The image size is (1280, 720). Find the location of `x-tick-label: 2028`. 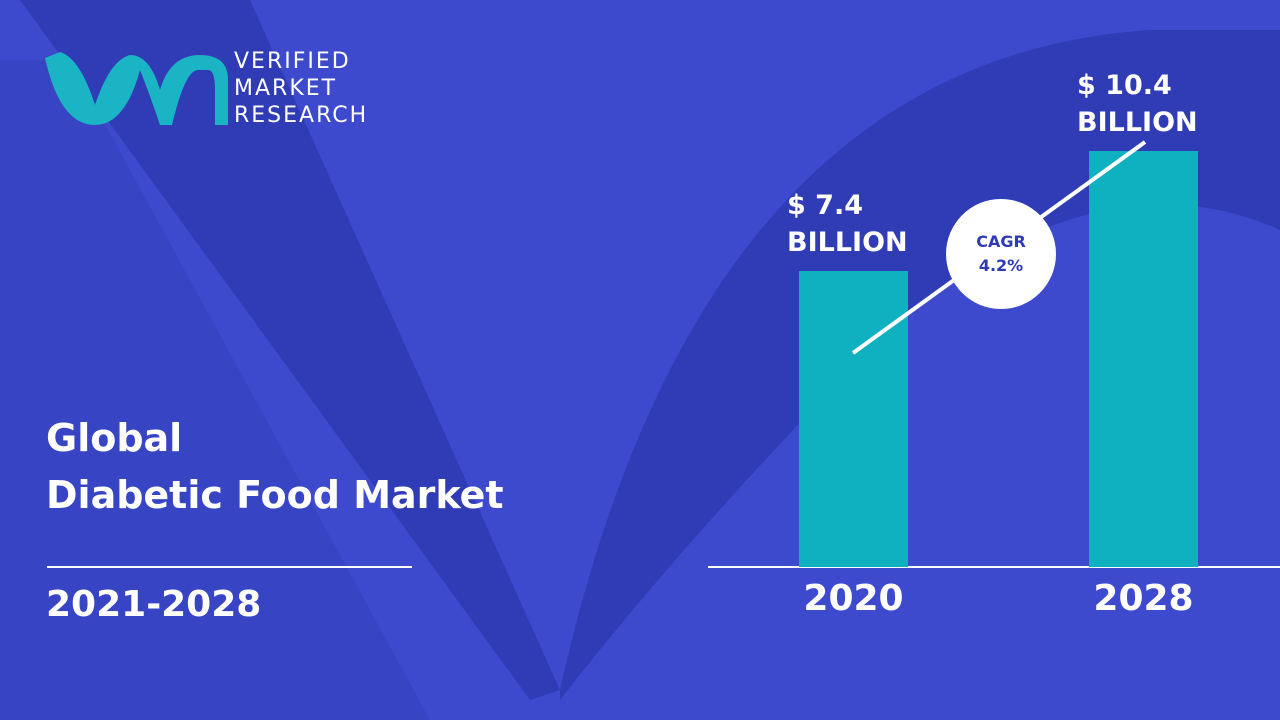

x-tick-label: 2028 is located at coordinates (1143, 598).